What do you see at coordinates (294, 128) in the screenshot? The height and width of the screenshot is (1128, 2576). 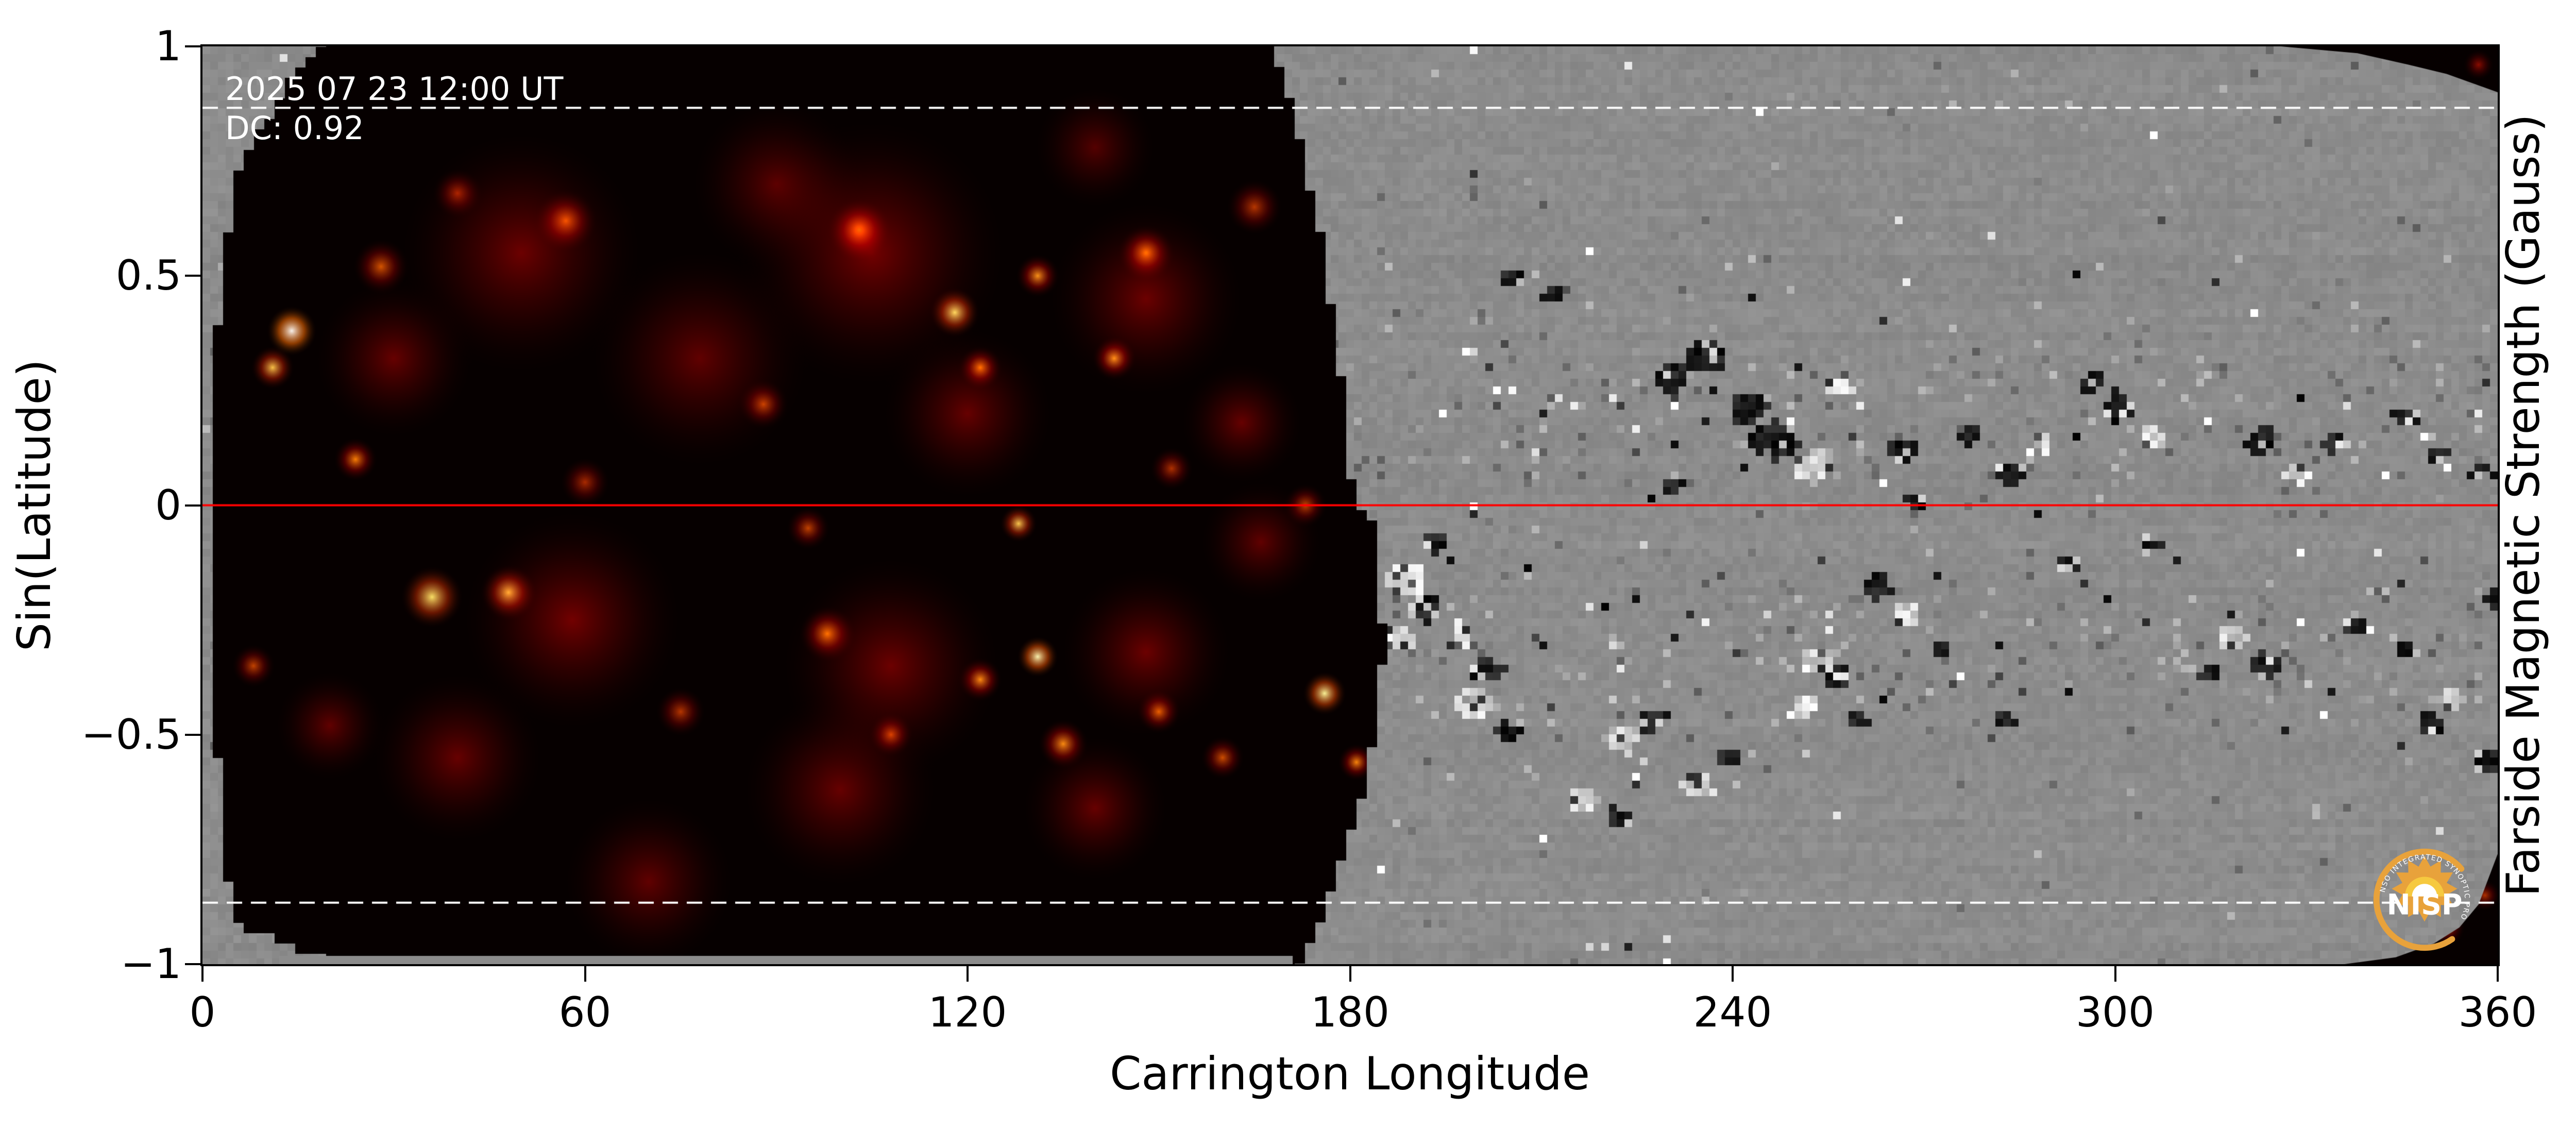 I see `duty-cycle-annotation: DC: 0.92` at bounding box center [294, 128].